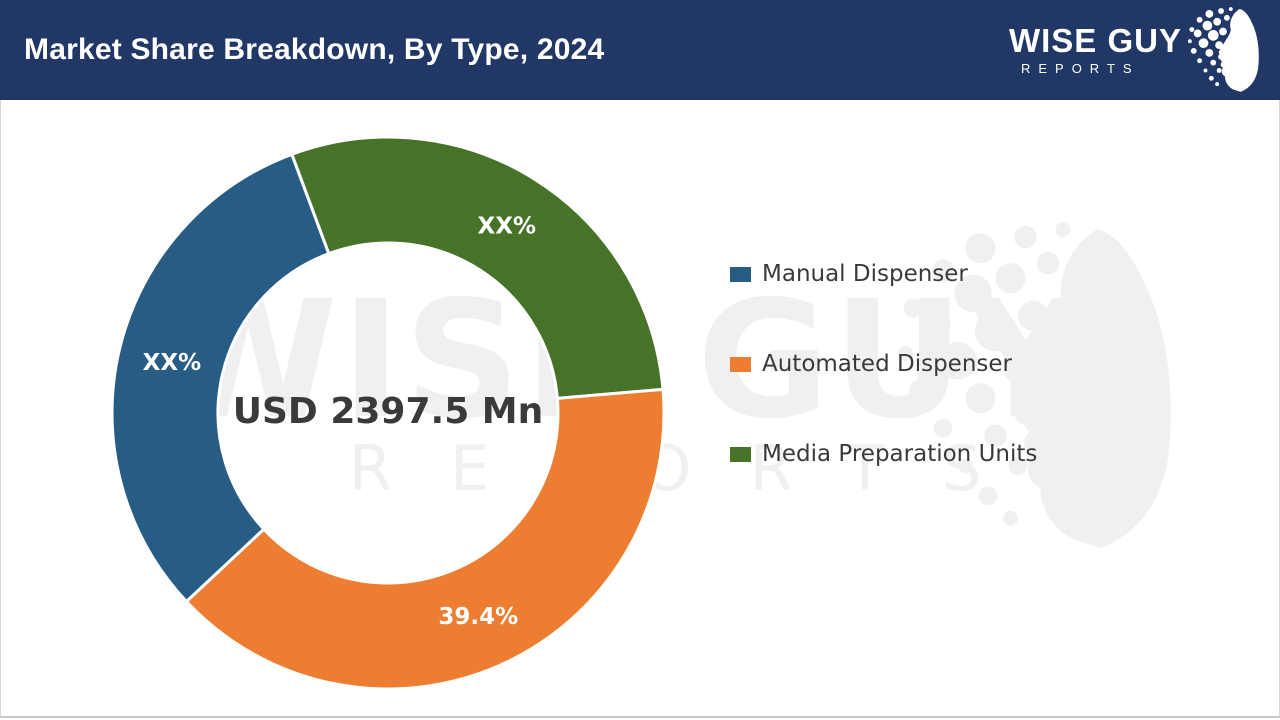 The width and height of the screenshot is (1280, 720). Describe the element at coordinates (477, 267) in the screenshot. I see `pie-slice-media-preparation-units` at that location.